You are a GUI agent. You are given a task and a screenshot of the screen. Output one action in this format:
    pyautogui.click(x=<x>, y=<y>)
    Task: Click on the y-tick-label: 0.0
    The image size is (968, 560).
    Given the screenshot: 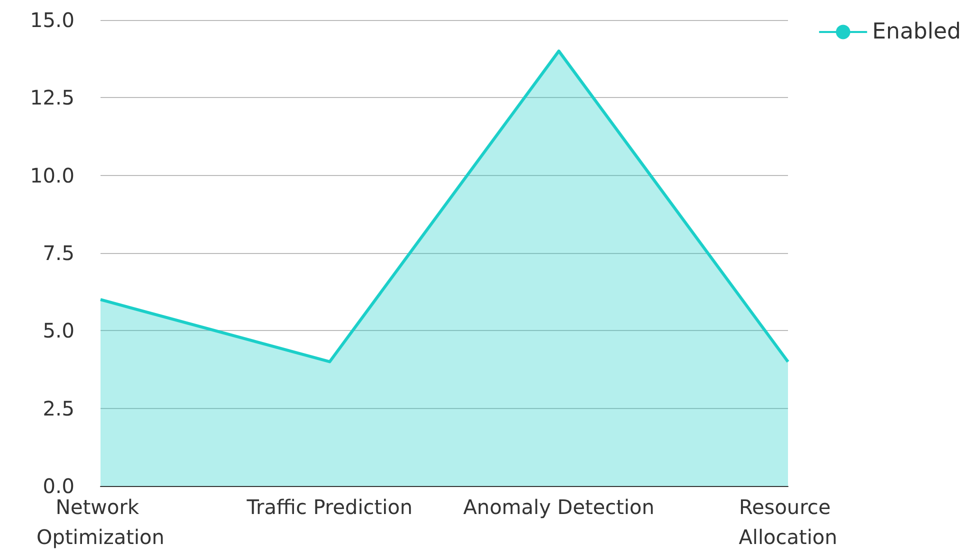 What is the action you would take?
    pyautogui.click(x=58, y=486)
    